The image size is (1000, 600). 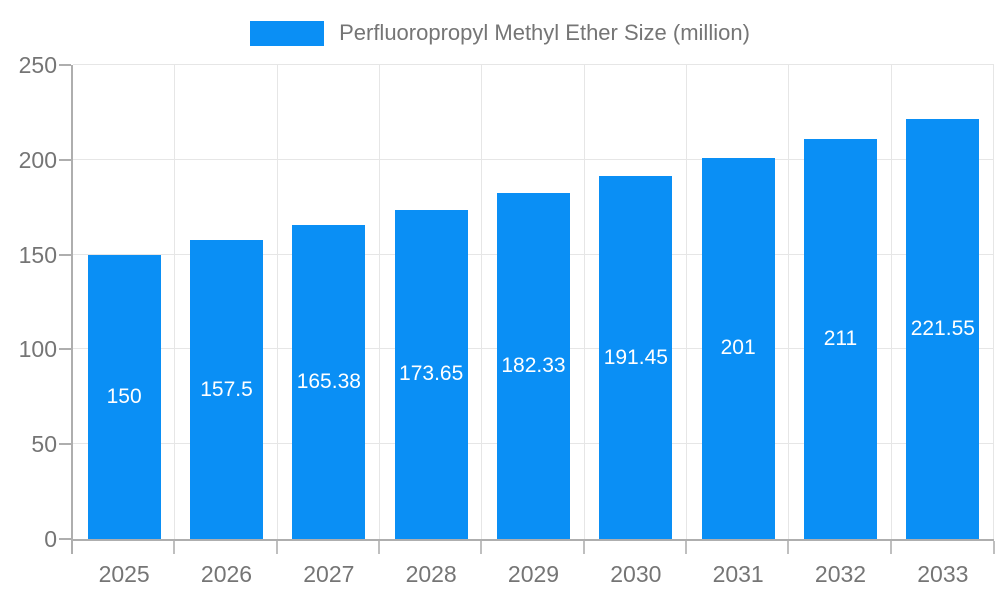 What do you see at coordinates (72, 302) in the screenshot?
I see `y-axis-line` at bounding box center [72, 302].